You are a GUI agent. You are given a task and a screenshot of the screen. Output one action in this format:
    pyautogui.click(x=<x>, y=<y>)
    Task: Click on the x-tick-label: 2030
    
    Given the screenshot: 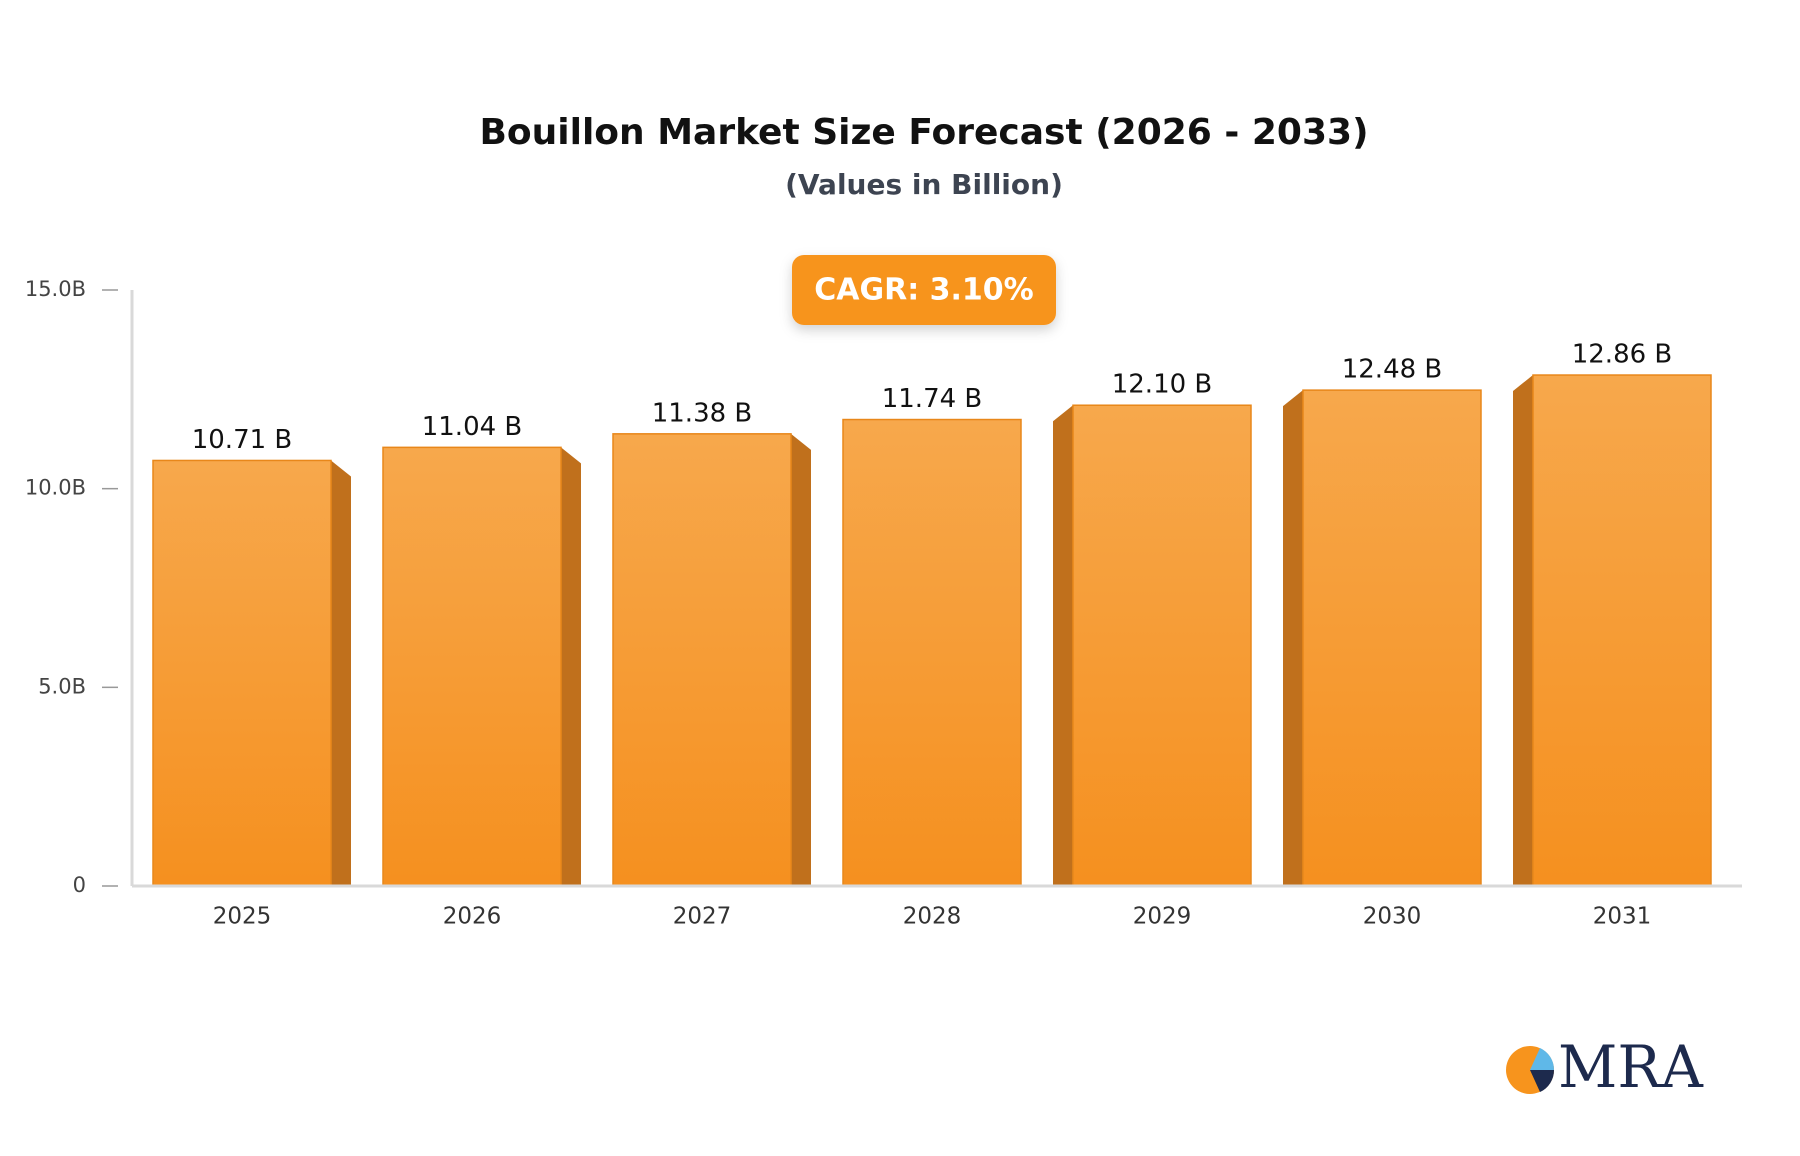 What is the action you would take?
    pyautogui.click(x=1392, y=917)
    